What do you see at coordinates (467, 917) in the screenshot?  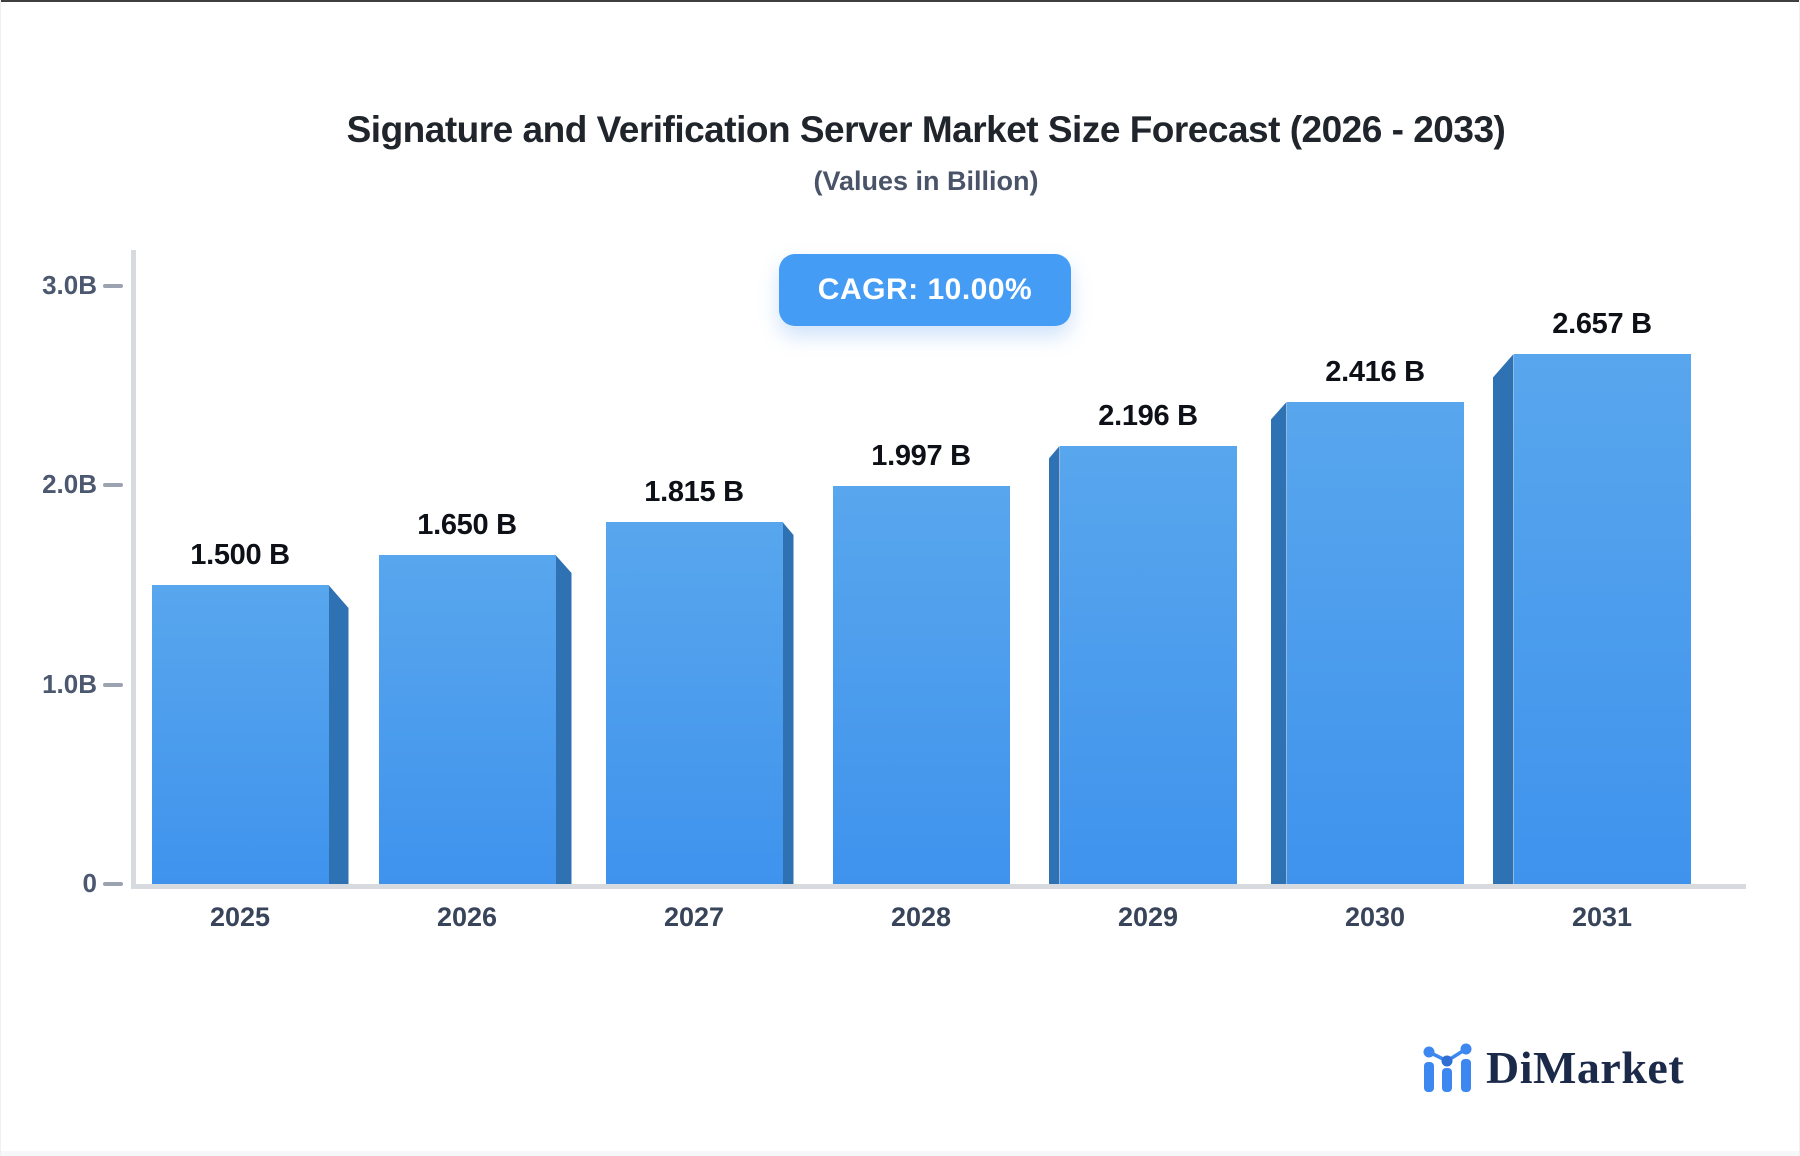 I see `x-tick-label-2026: 2026` at bounding box center [467, 917].